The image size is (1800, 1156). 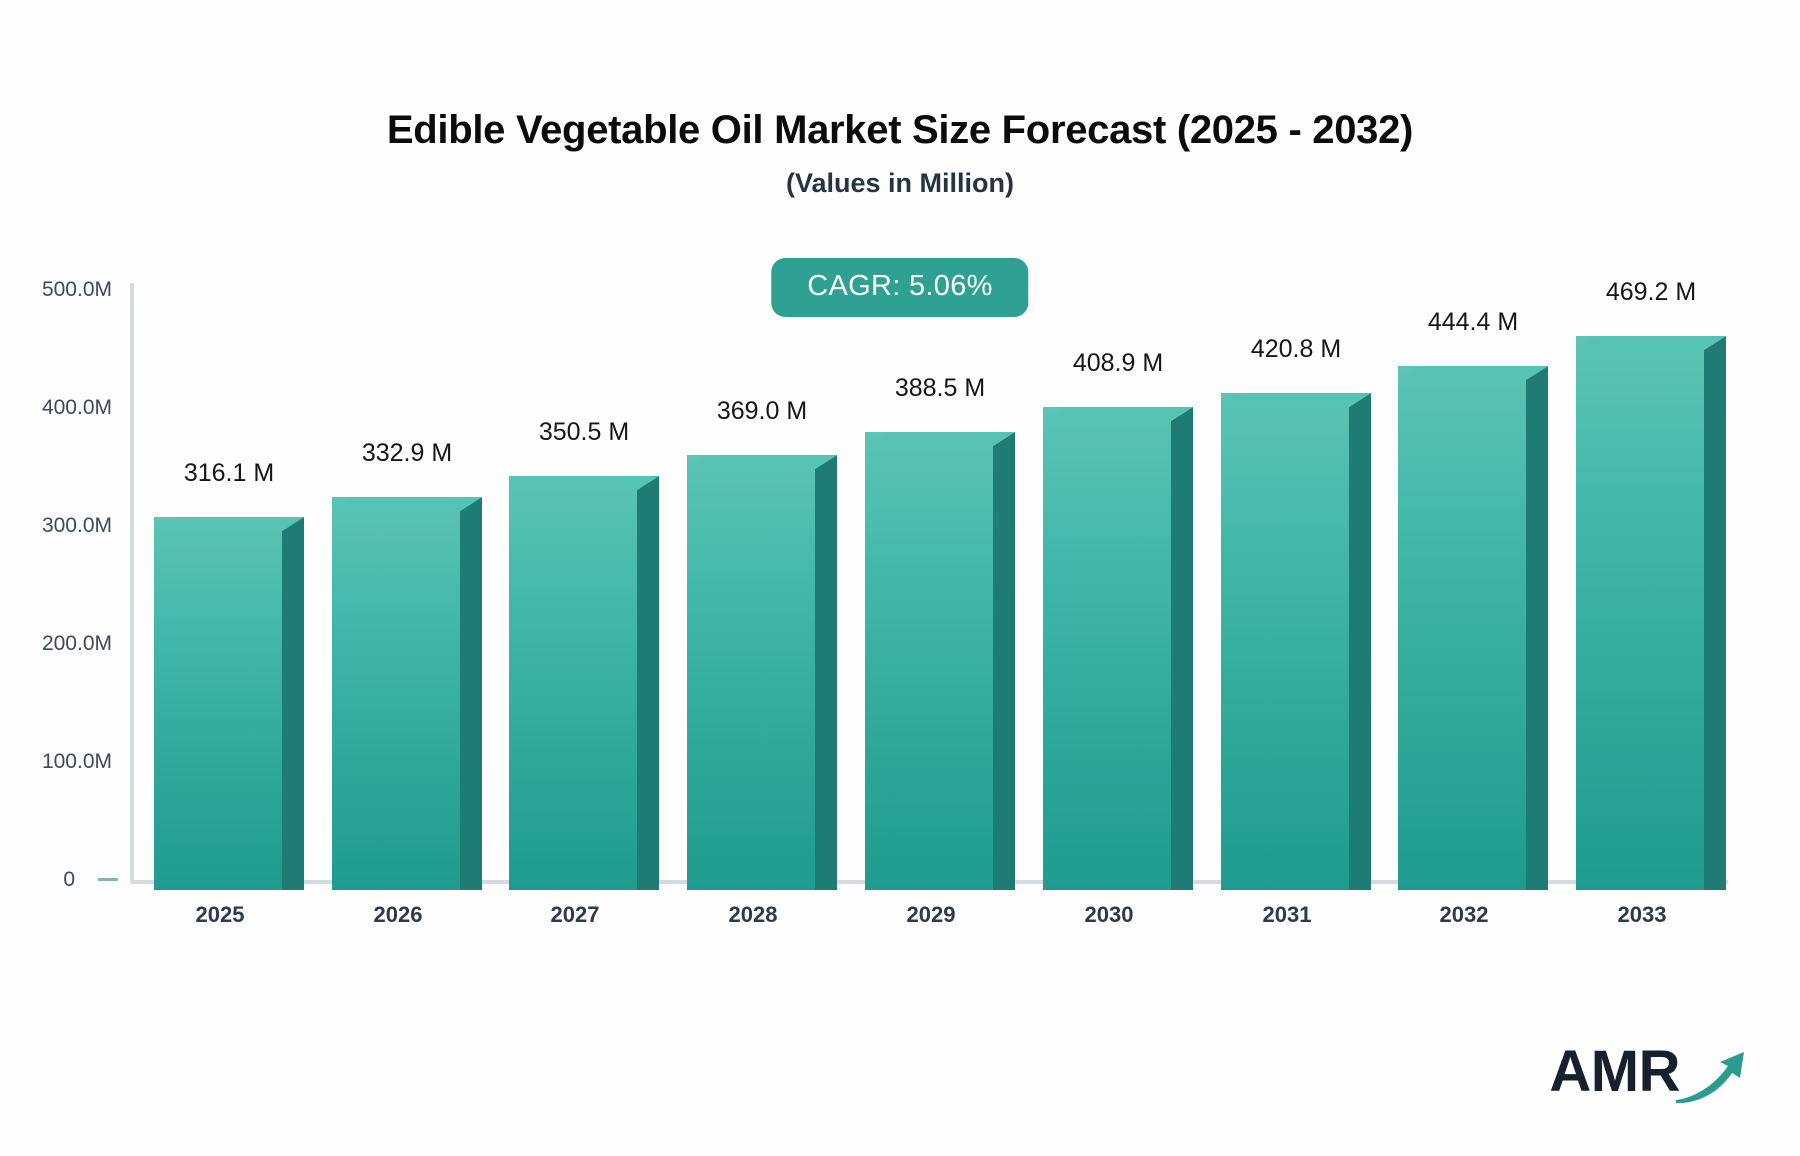 What do you see at coordinates (76, 525) in the screenshot?
I see `y-tick-label: 300.0M` at bounding box center [76, 525].